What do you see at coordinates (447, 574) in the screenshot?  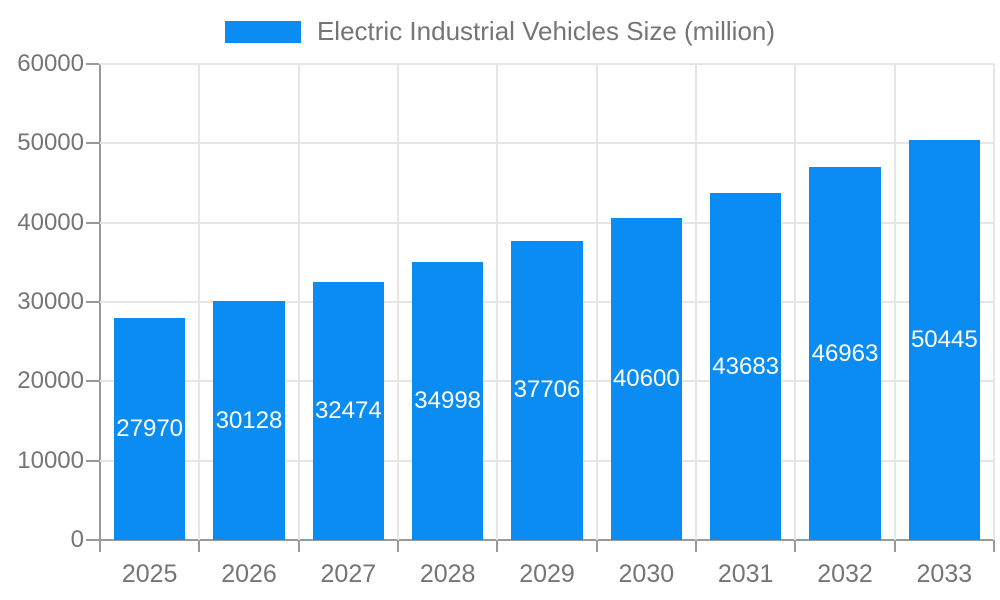 I see `x-tick-label: 2028` at bounding box center [447, 574].